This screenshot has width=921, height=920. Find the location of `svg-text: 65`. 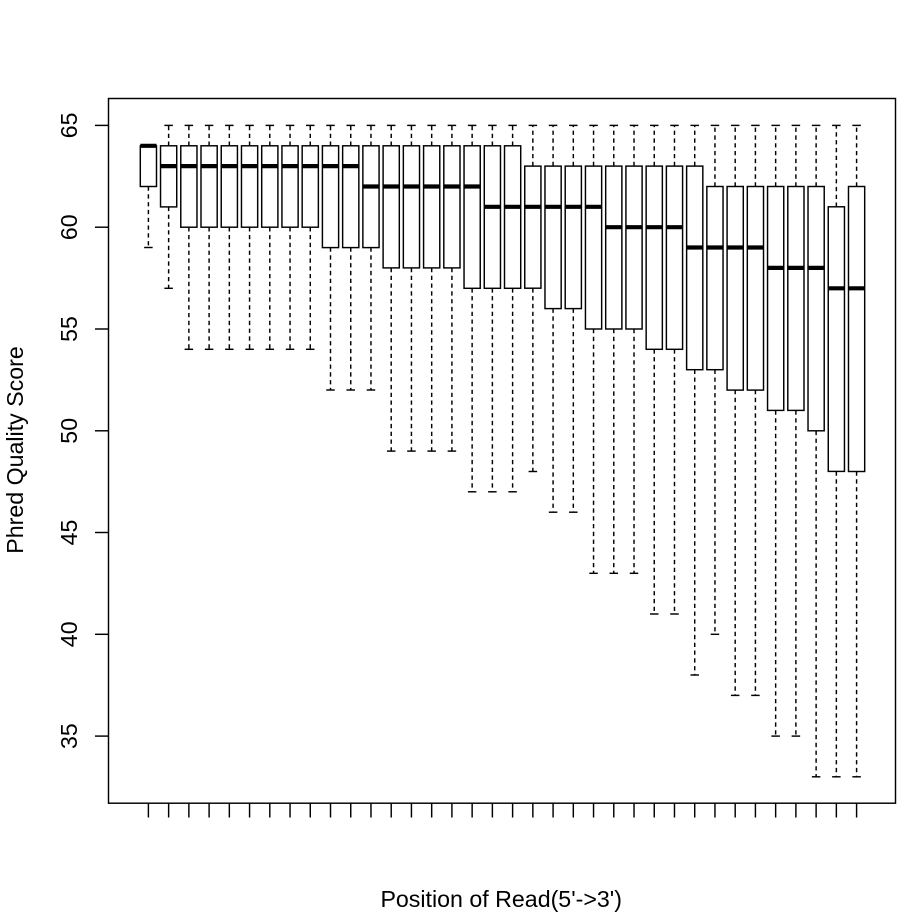

svg-text: 65 is located at coordinates (69, 126).